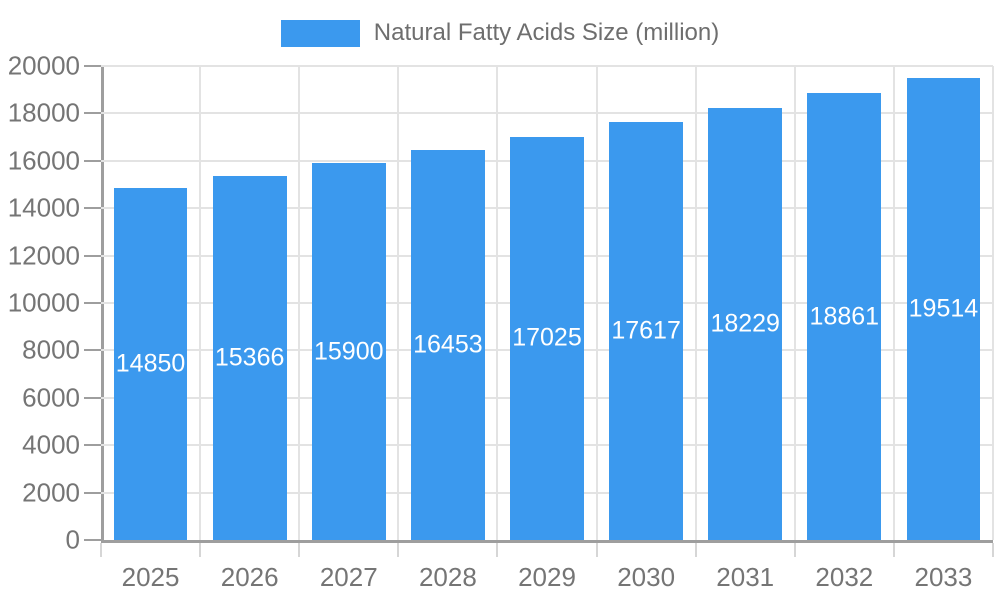 The image size is (1000, 600). What do you see at coordinates (51, 444) in the screenshot?
I see `y-tick-label: 4000` at bounding box center [51, 444].